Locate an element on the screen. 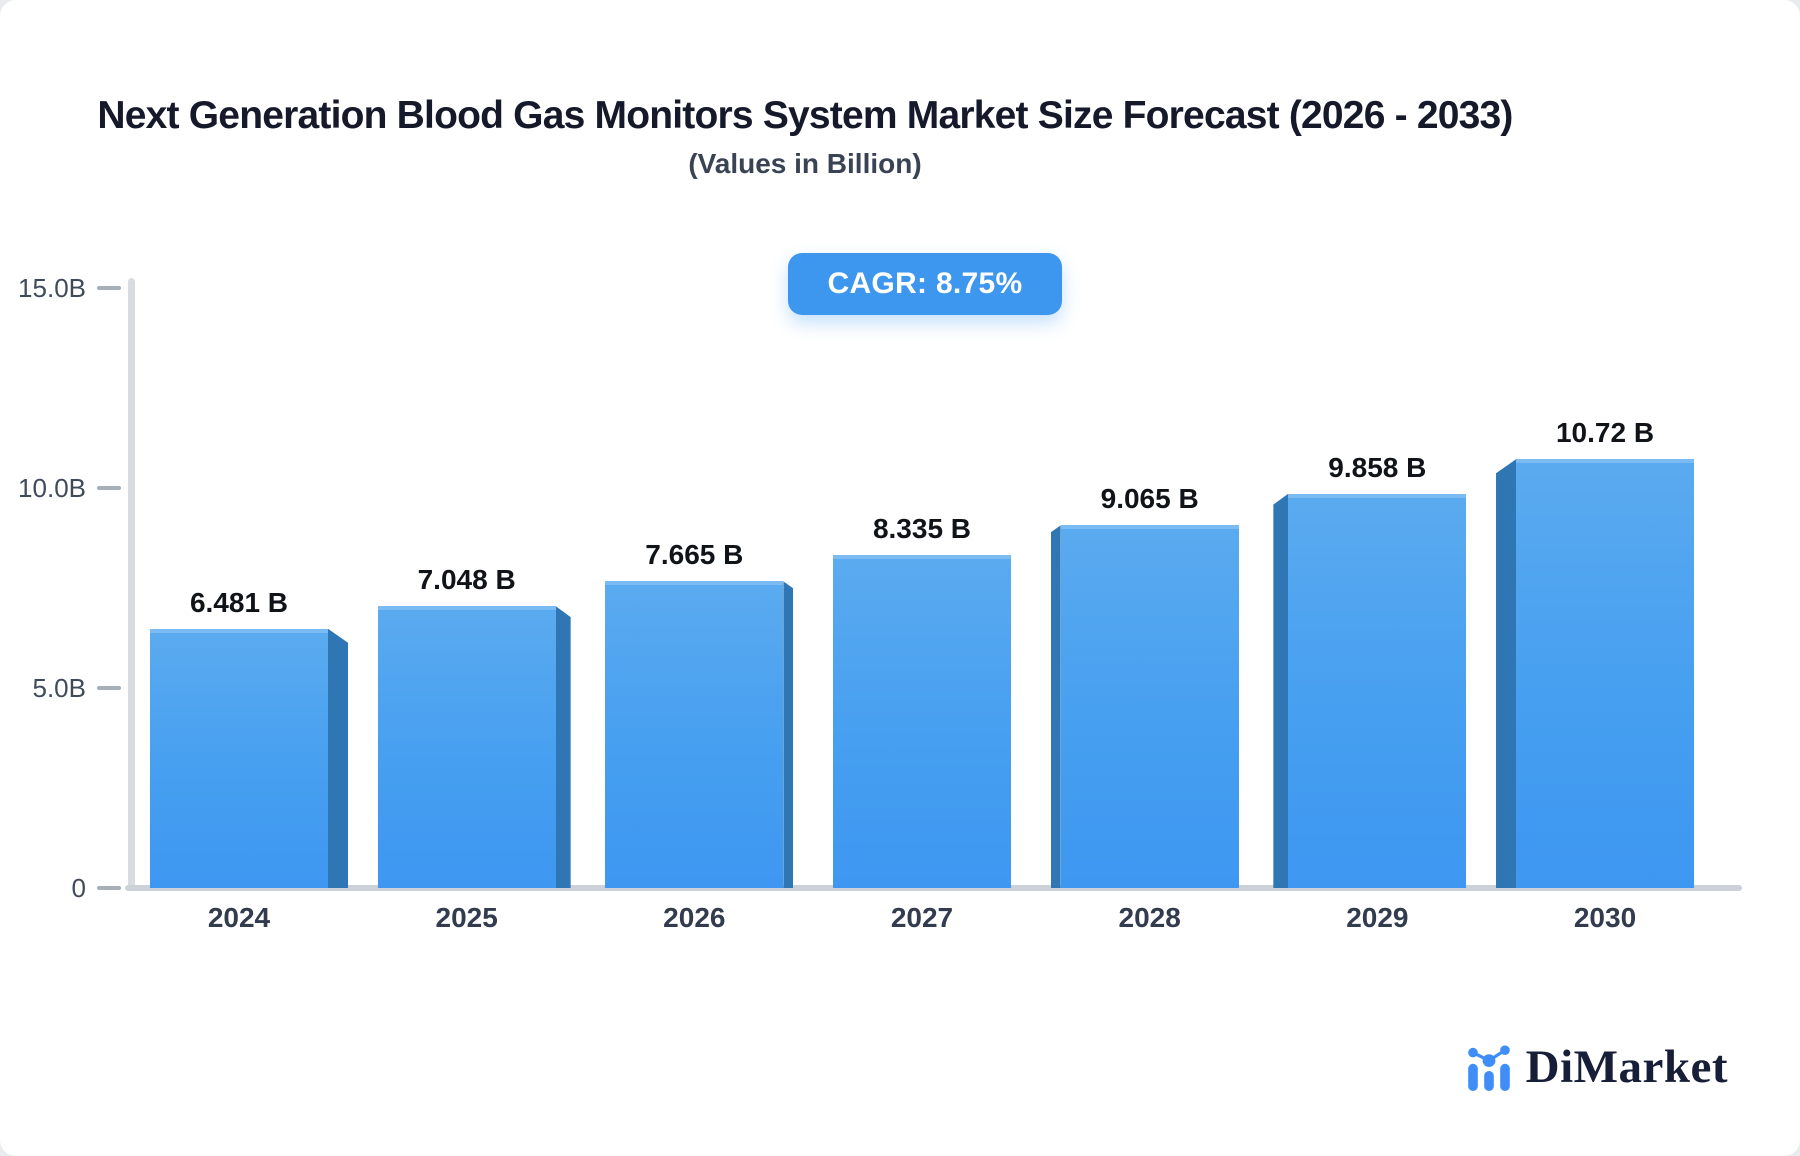 This screenshot has height=1156, width=1800. bar-2030 is located at coordinates (1605, 673).